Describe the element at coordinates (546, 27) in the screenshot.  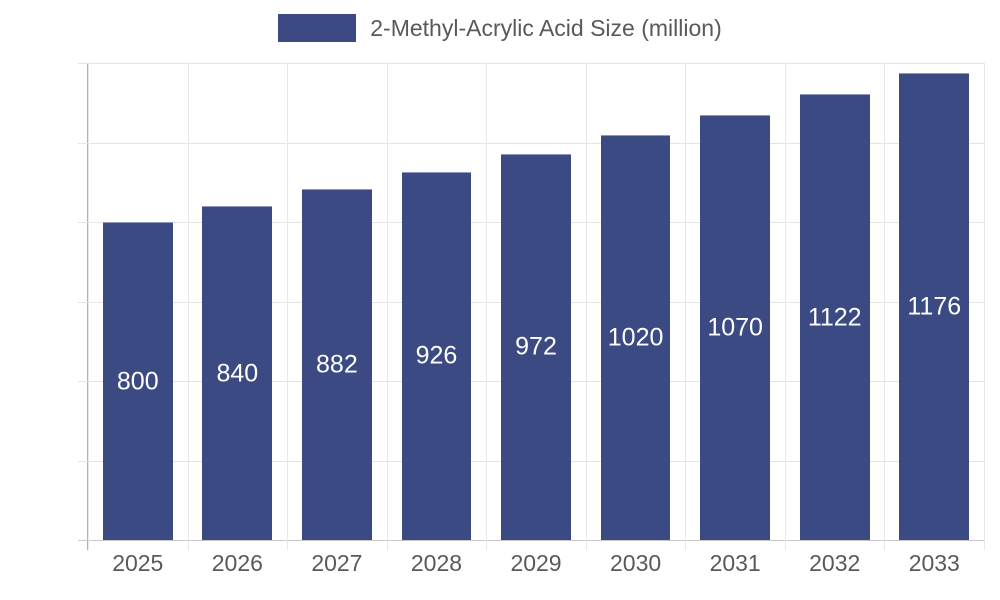
I see `legend-label: 2-Methyl-Acrylic Acid Size (million)` at that location.